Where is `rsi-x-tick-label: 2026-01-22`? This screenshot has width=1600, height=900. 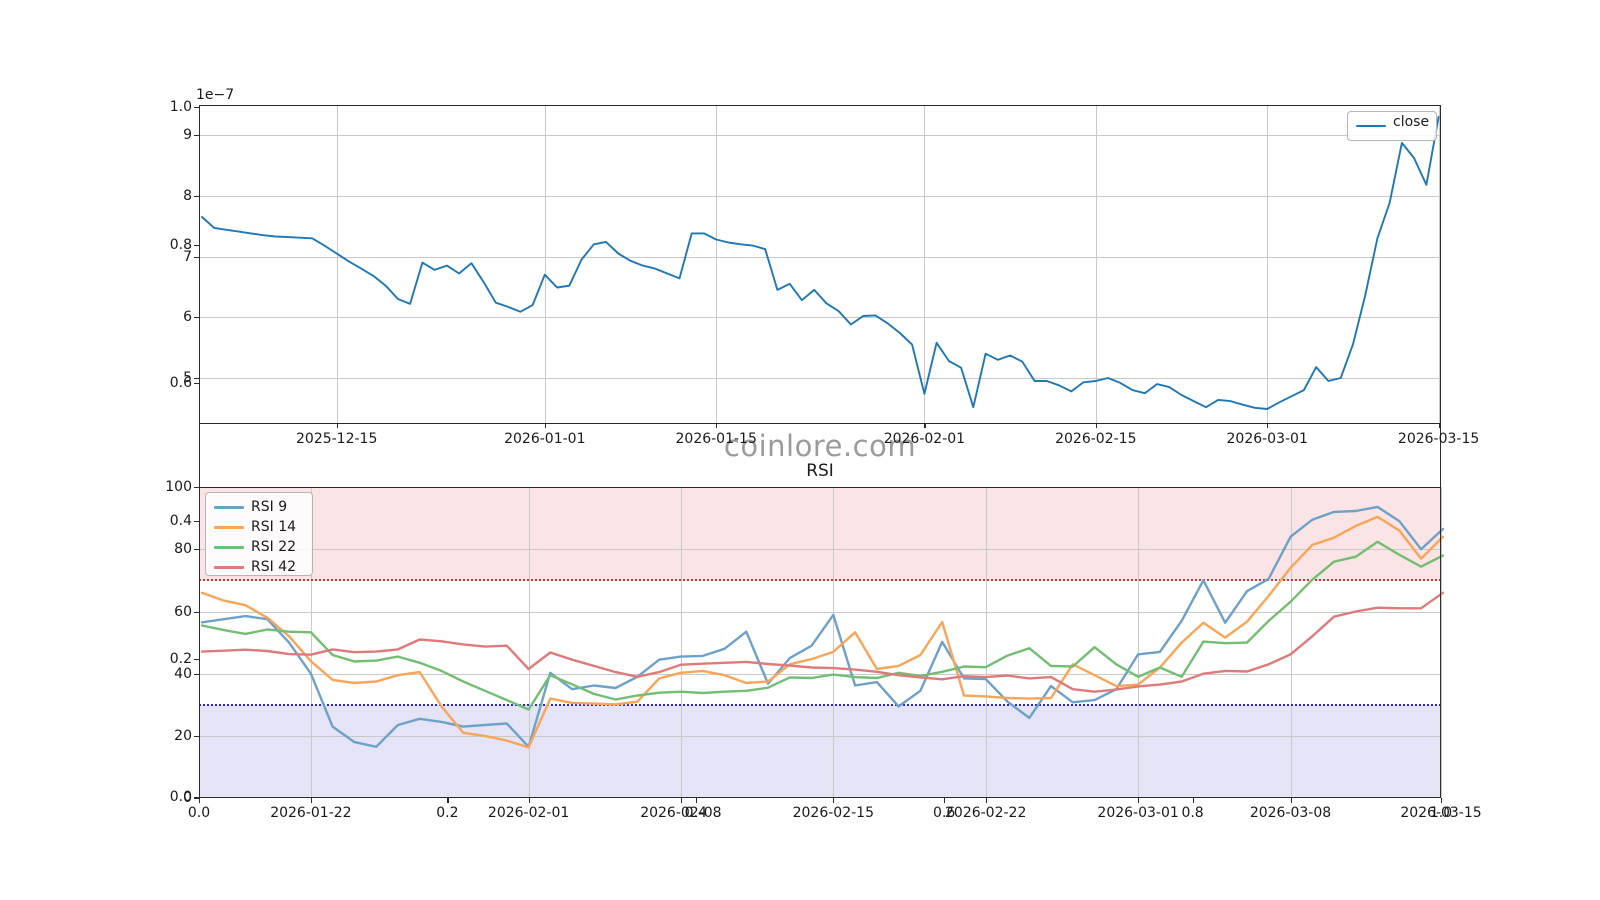
rsi-x-tick-label: 2026-01-22 is located at coordinates (311, 813).